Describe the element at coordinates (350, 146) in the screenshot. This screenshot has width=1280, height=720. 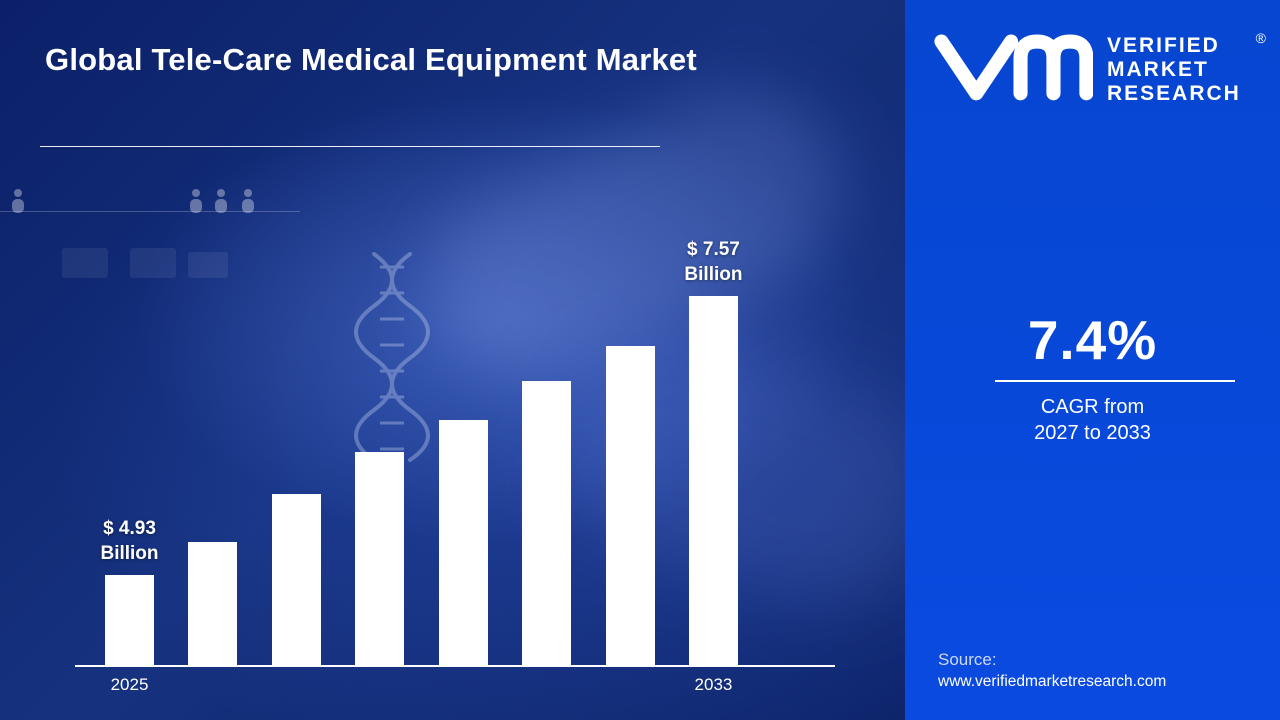
I see `title-underline` at that location.